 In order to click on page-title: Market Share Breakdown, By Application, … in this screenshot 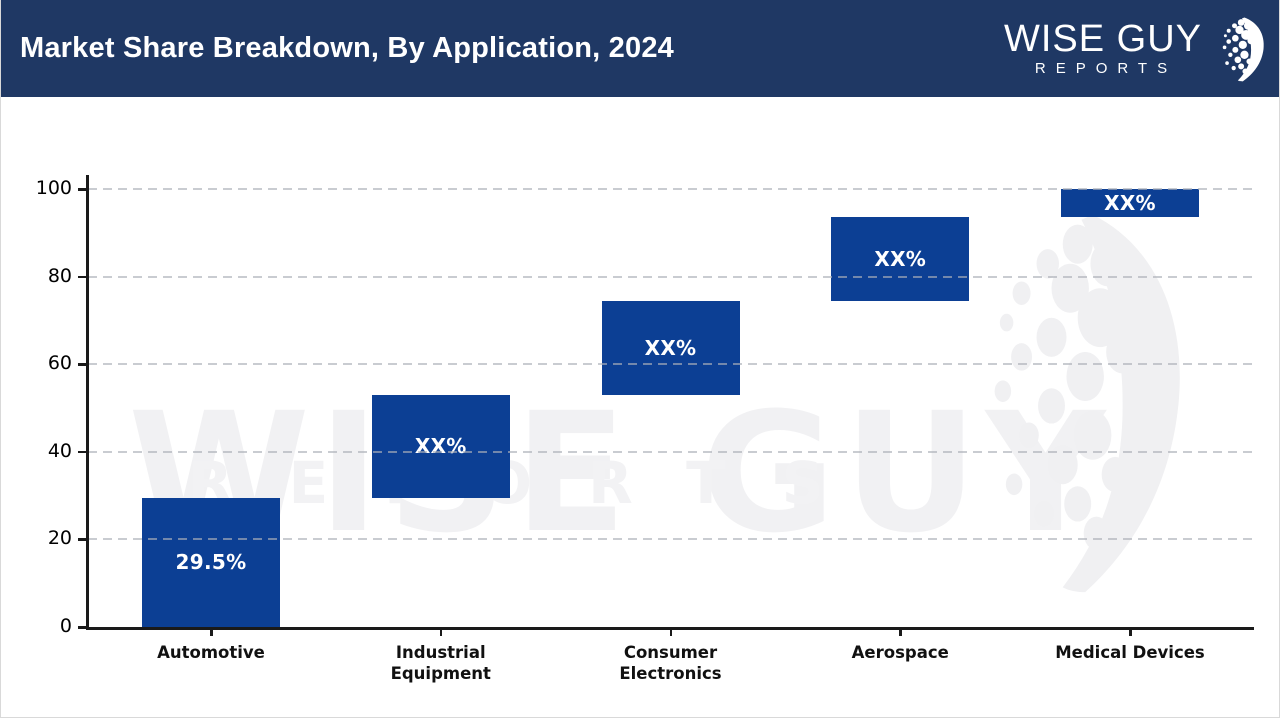, I will do `click(347, 48)`.